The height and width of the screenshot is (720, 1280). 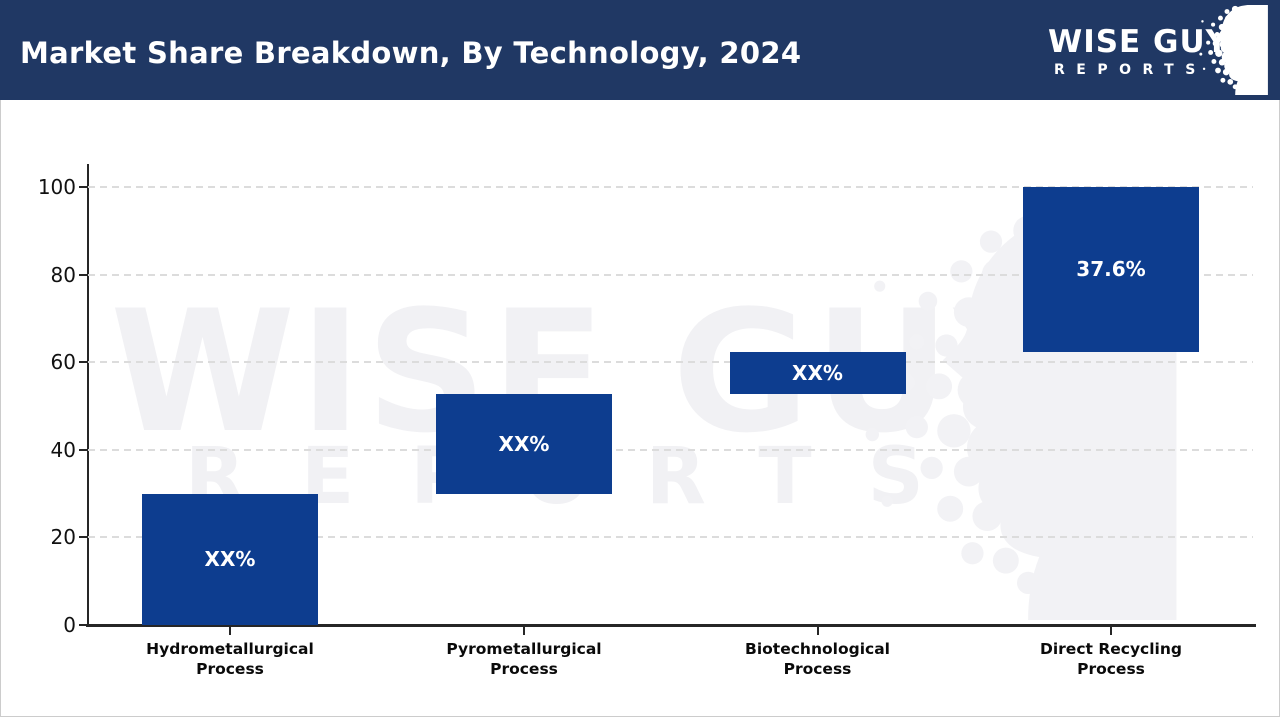 I want to click on wise-guy-reports-logo: WISE GUY REPORTS, so click(x=1140, y=50).